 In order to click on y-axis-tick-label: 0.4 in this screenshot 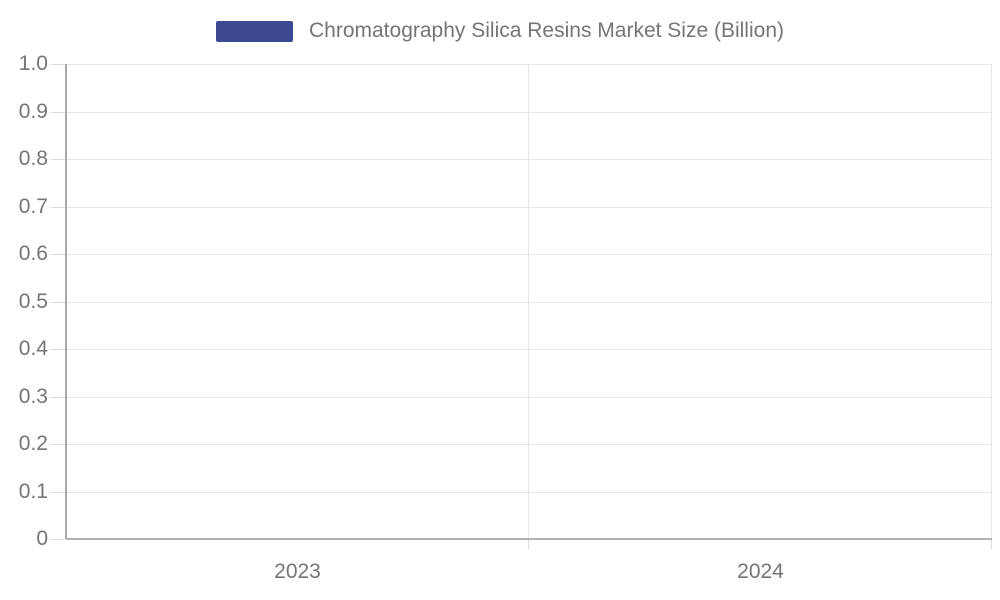, I will do `click(33, 348)`.